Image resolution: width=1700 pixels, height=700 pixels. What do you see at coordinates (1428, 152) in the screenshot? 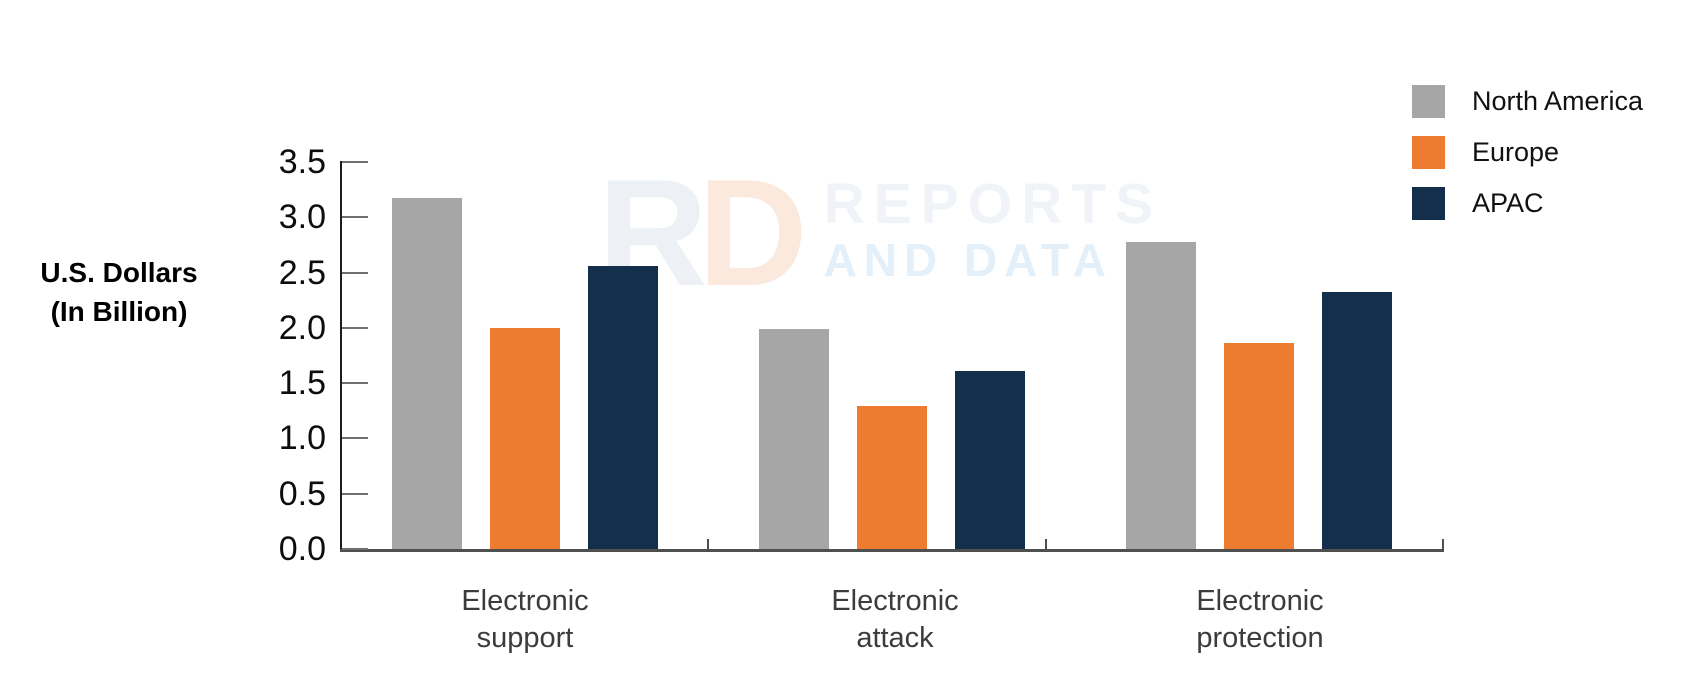
I see `europe-swatch-icon` at bounding box center [1428, 152].